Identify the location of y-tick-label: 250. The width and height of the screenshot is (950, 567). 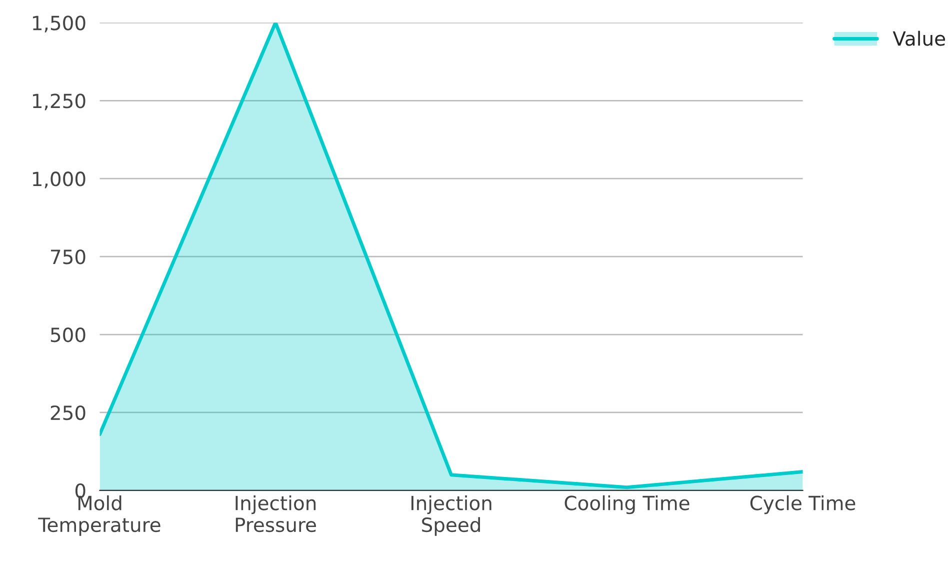
(68, 412).